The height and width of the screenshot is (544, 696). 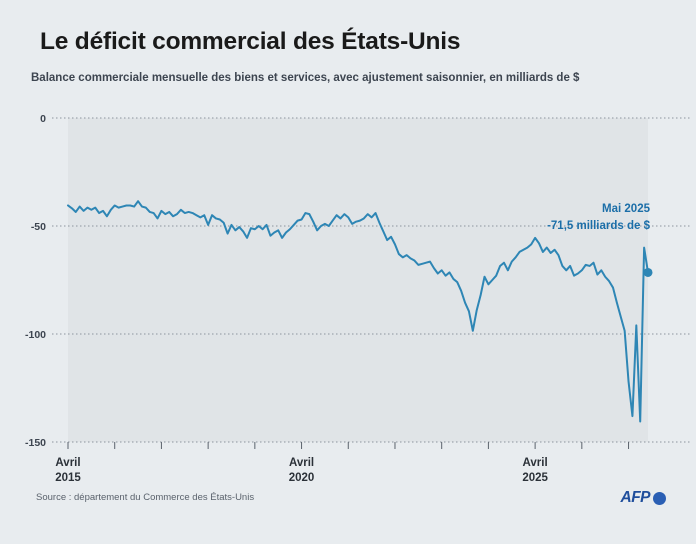 What do you see at coordinates (626, 209) in the screenshot?
I see `annotation-date: Mai 2025` at bounding box center [626, 209].